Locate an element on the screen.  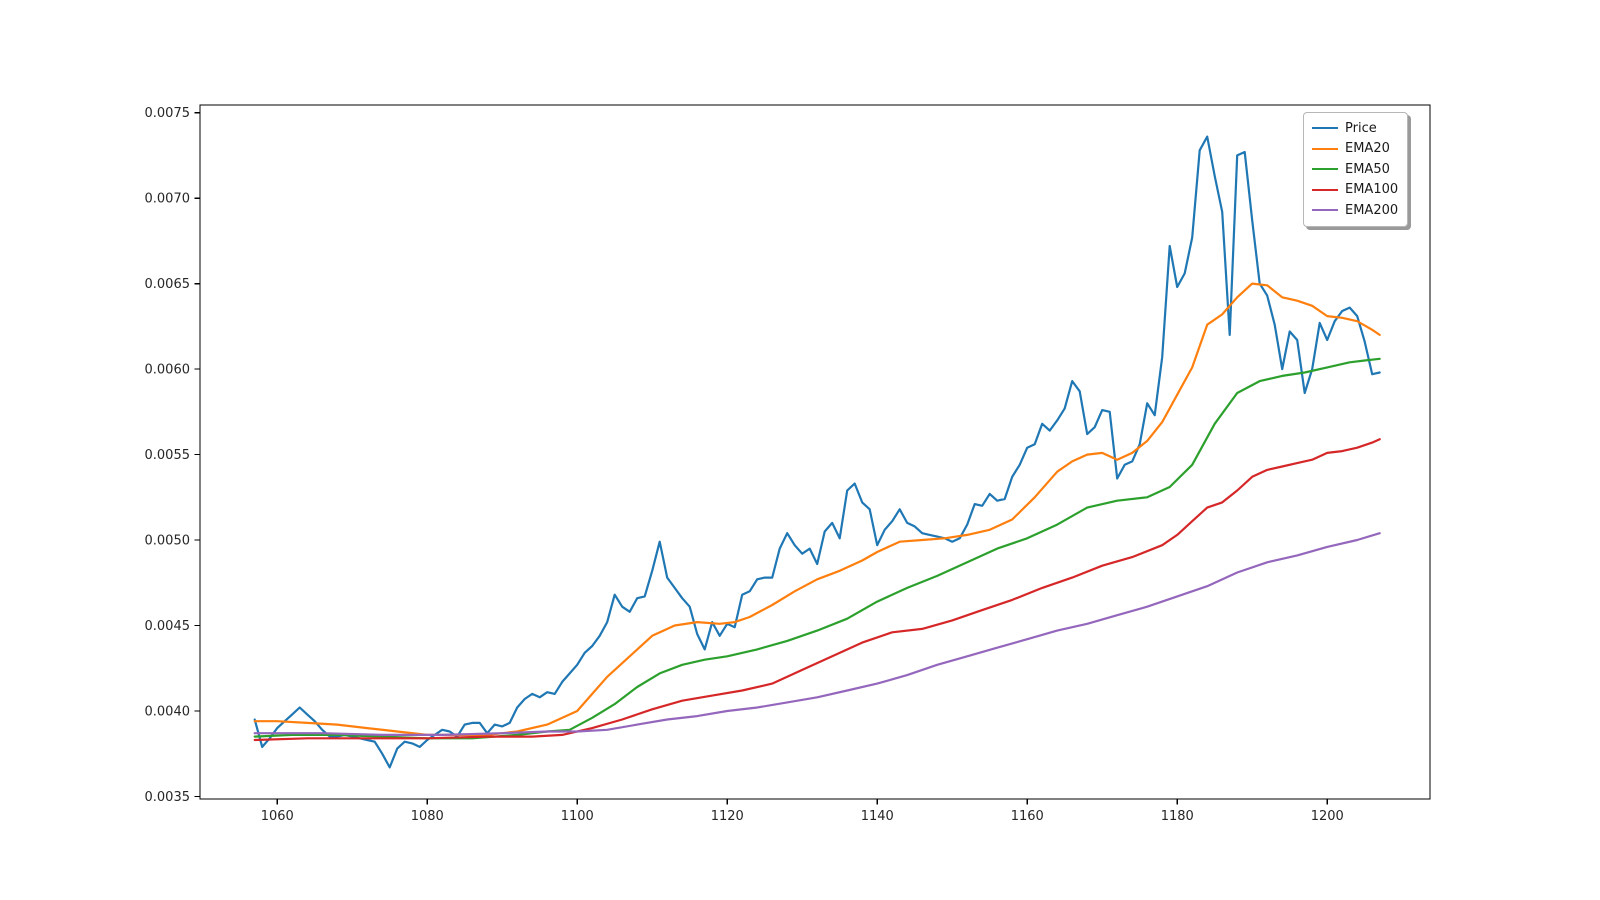
x-tick-label: 1080 is located at coordinates (427, 816).